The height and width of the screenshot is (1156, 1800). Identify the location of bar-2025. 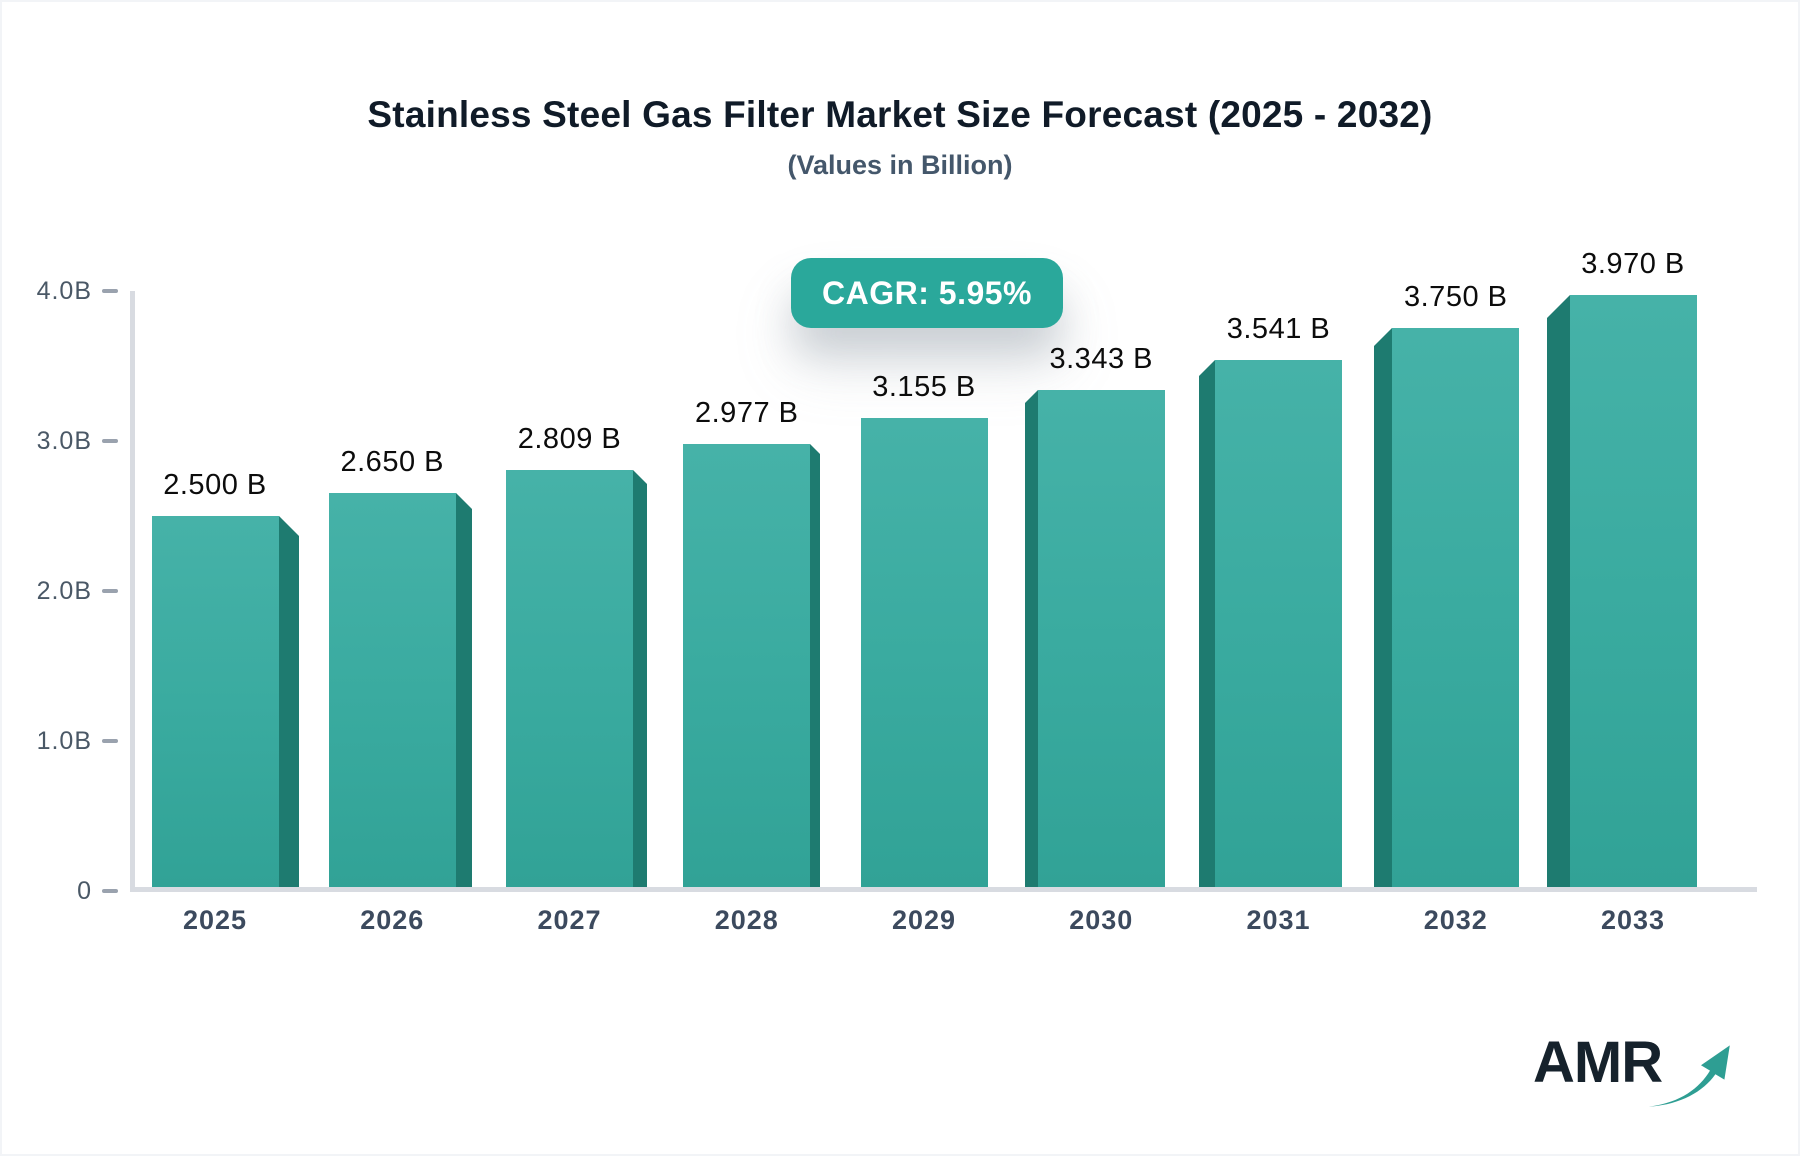
(225, 703).